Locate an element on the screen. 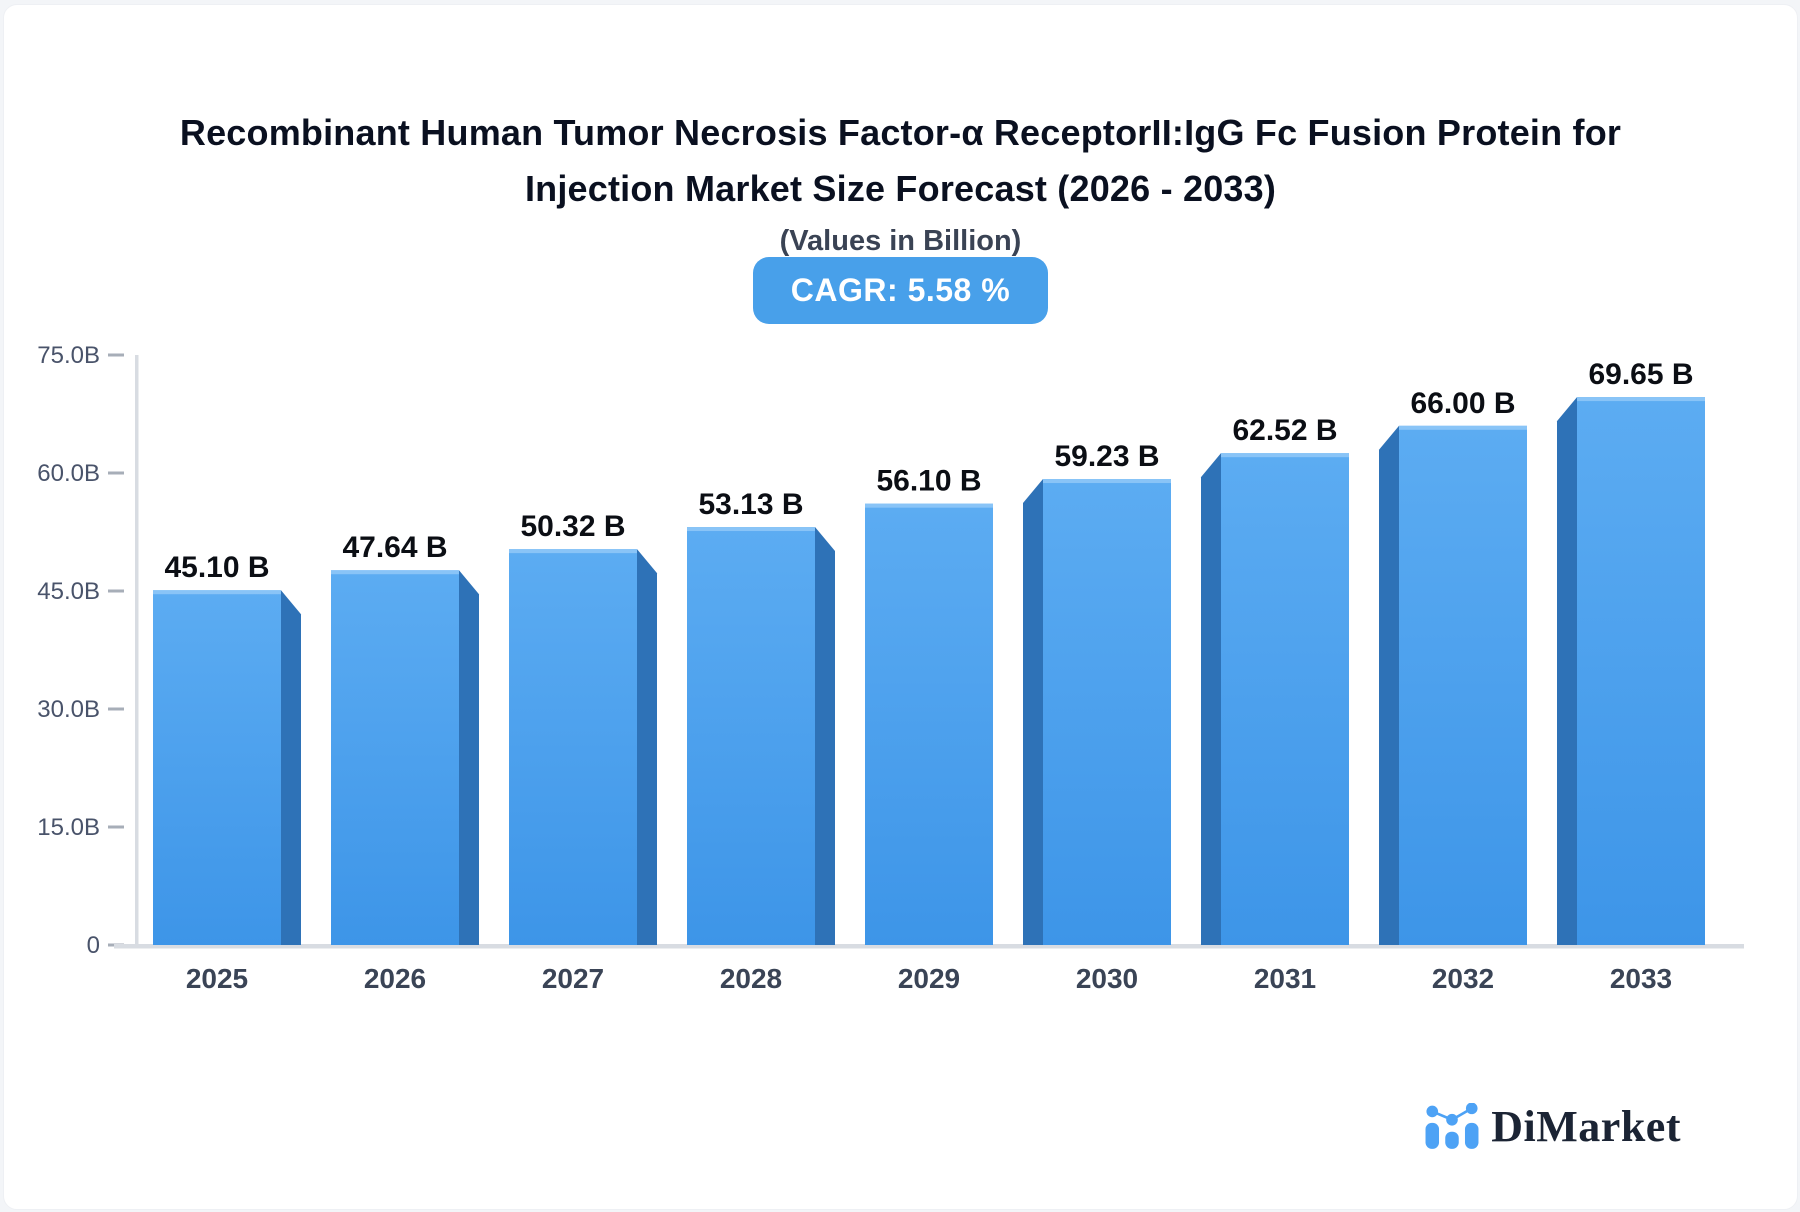  bar-2026: 47.64 B 2026 is located at coordinates (405, 762).